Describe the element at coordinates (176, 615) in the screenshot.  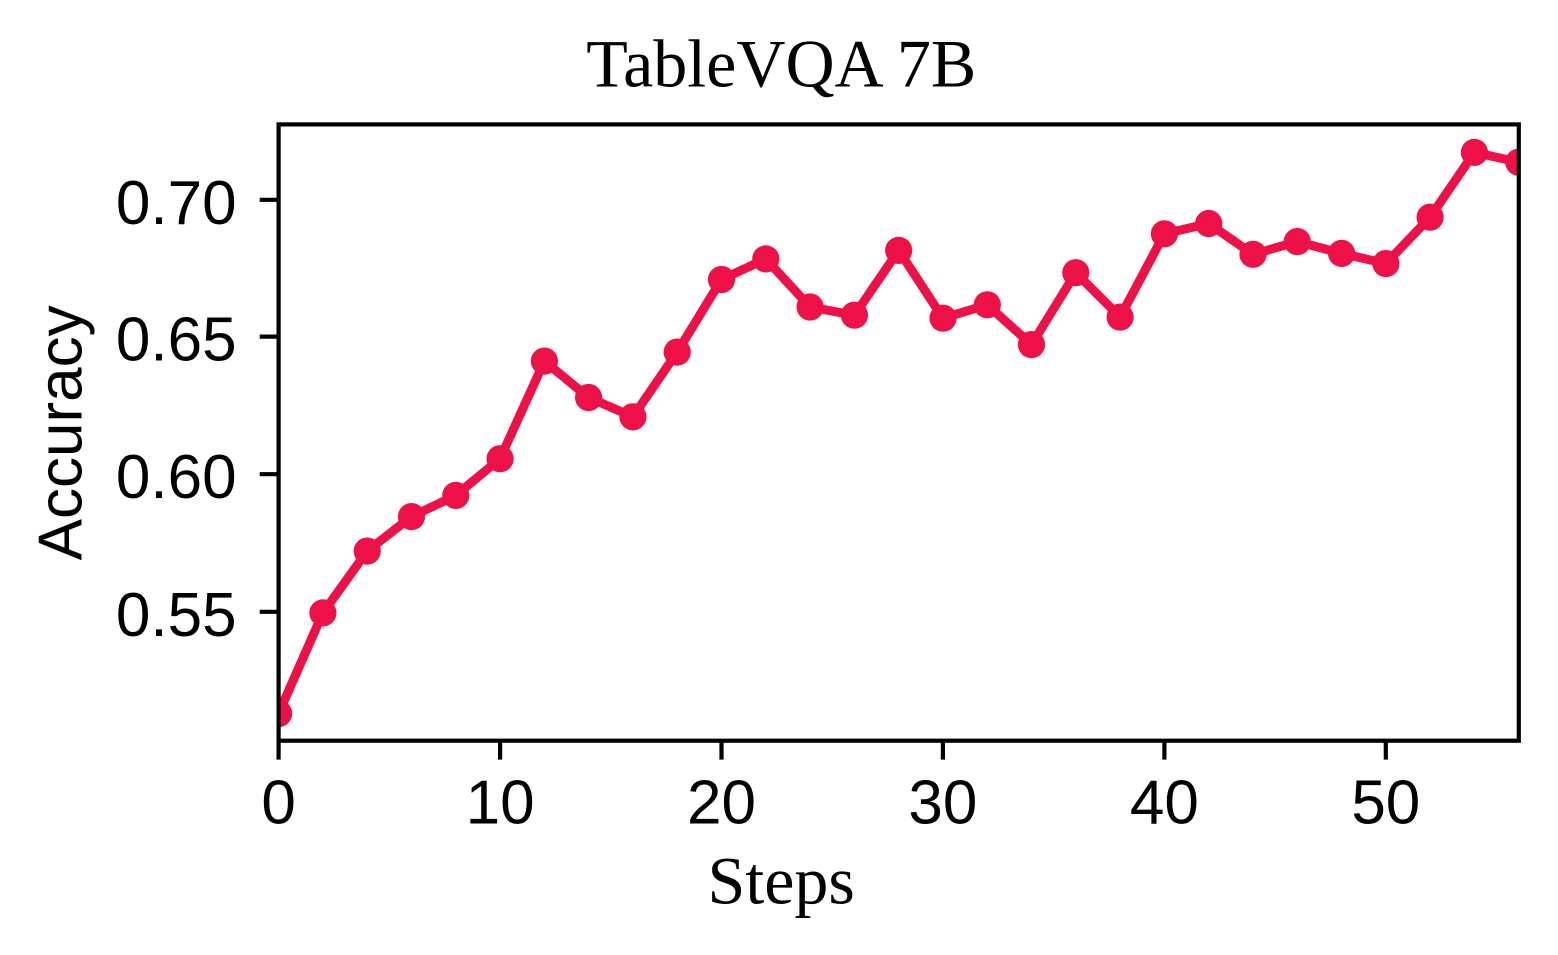
I see `svg-text: 0.55` at that location.